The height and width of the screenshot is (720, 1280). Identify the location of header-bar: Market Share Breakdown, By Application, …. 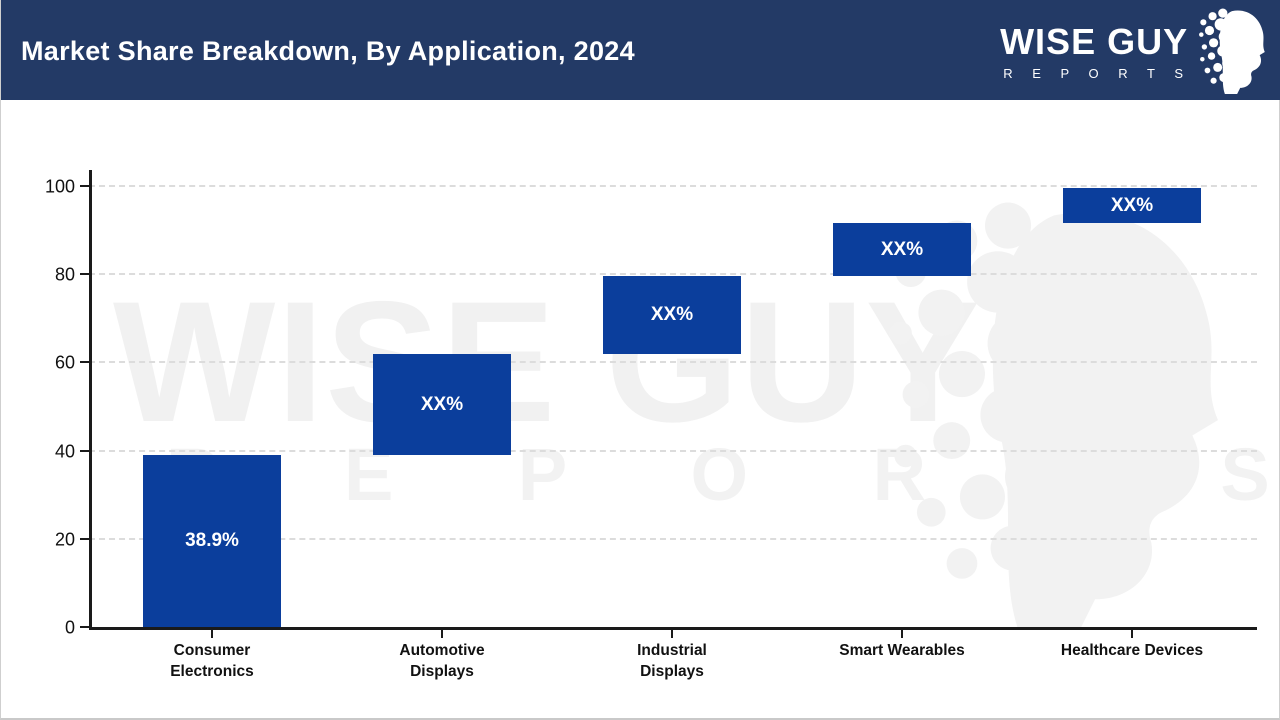
(640, 50).